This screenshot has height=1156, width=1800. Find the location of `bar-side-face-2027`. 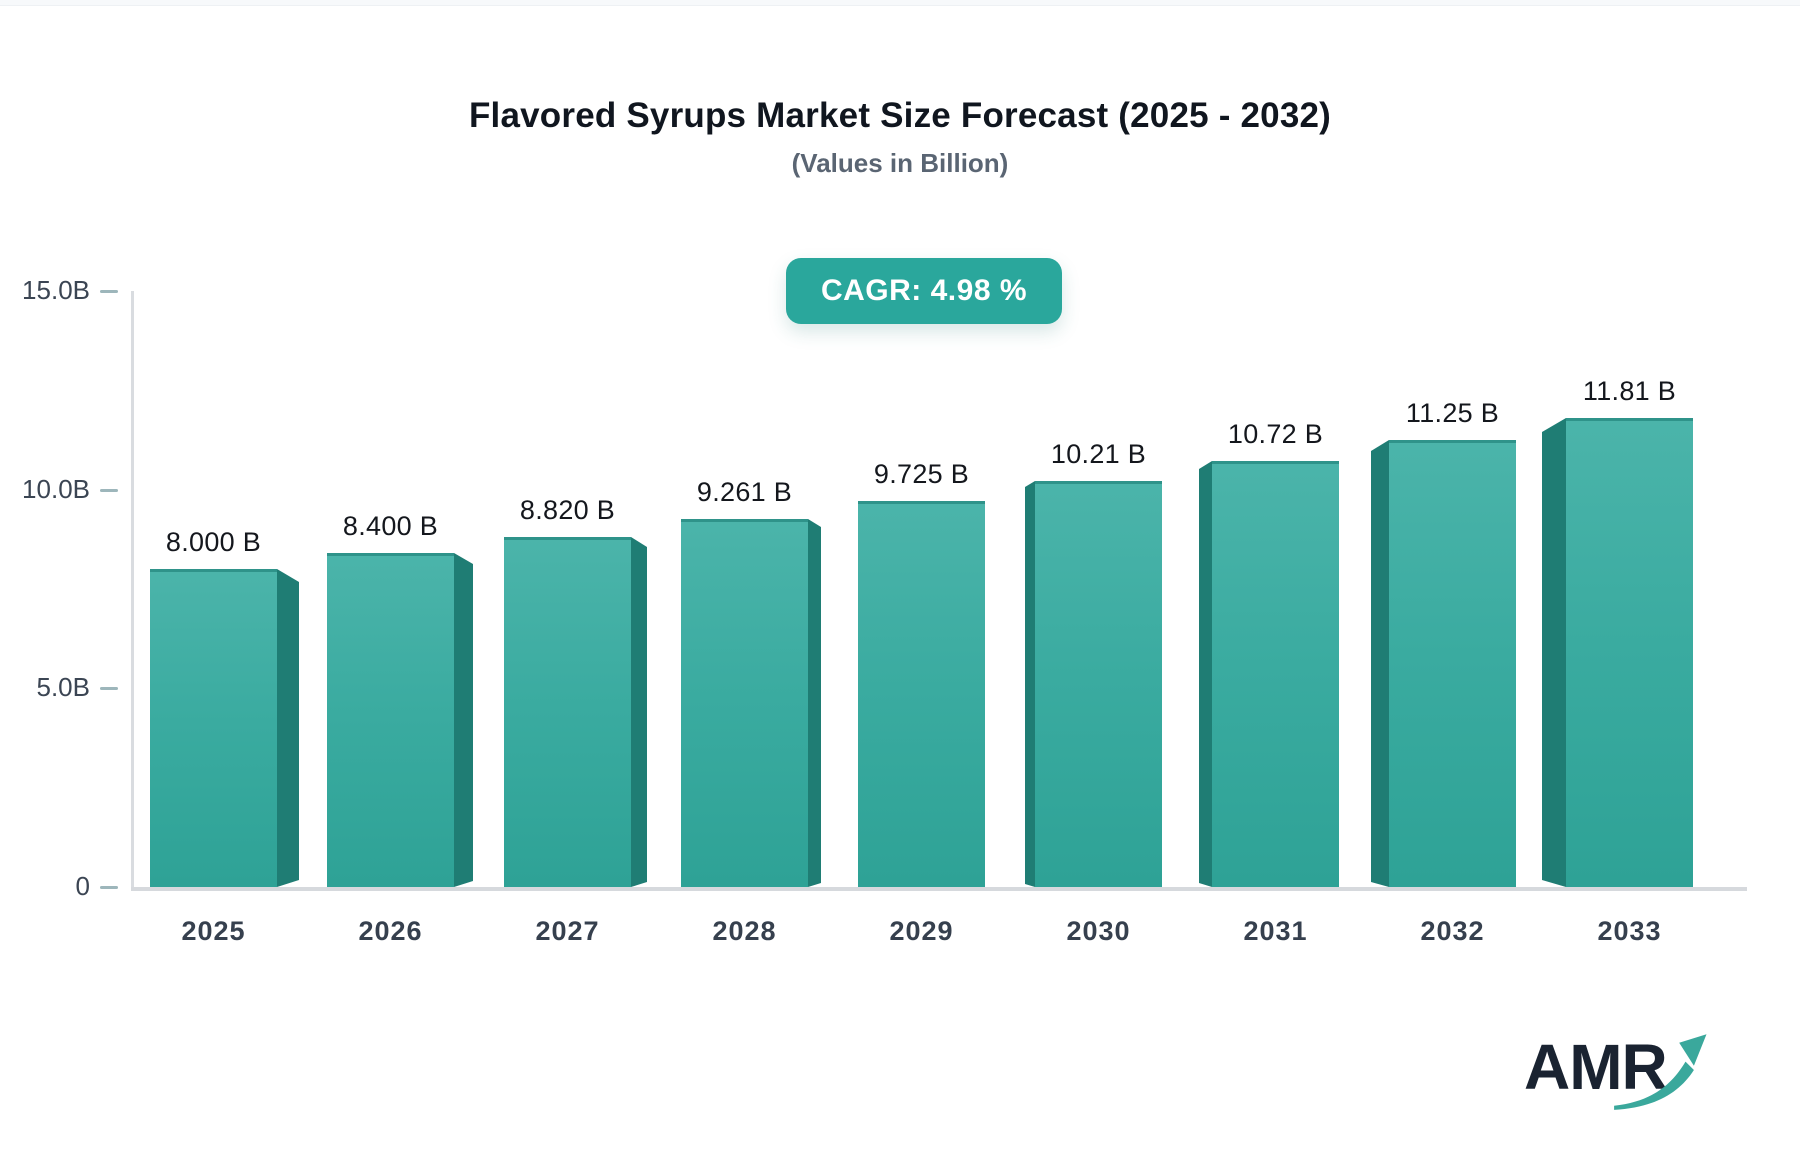

bar-side-face-2027 is located at coordinates (639, 712).